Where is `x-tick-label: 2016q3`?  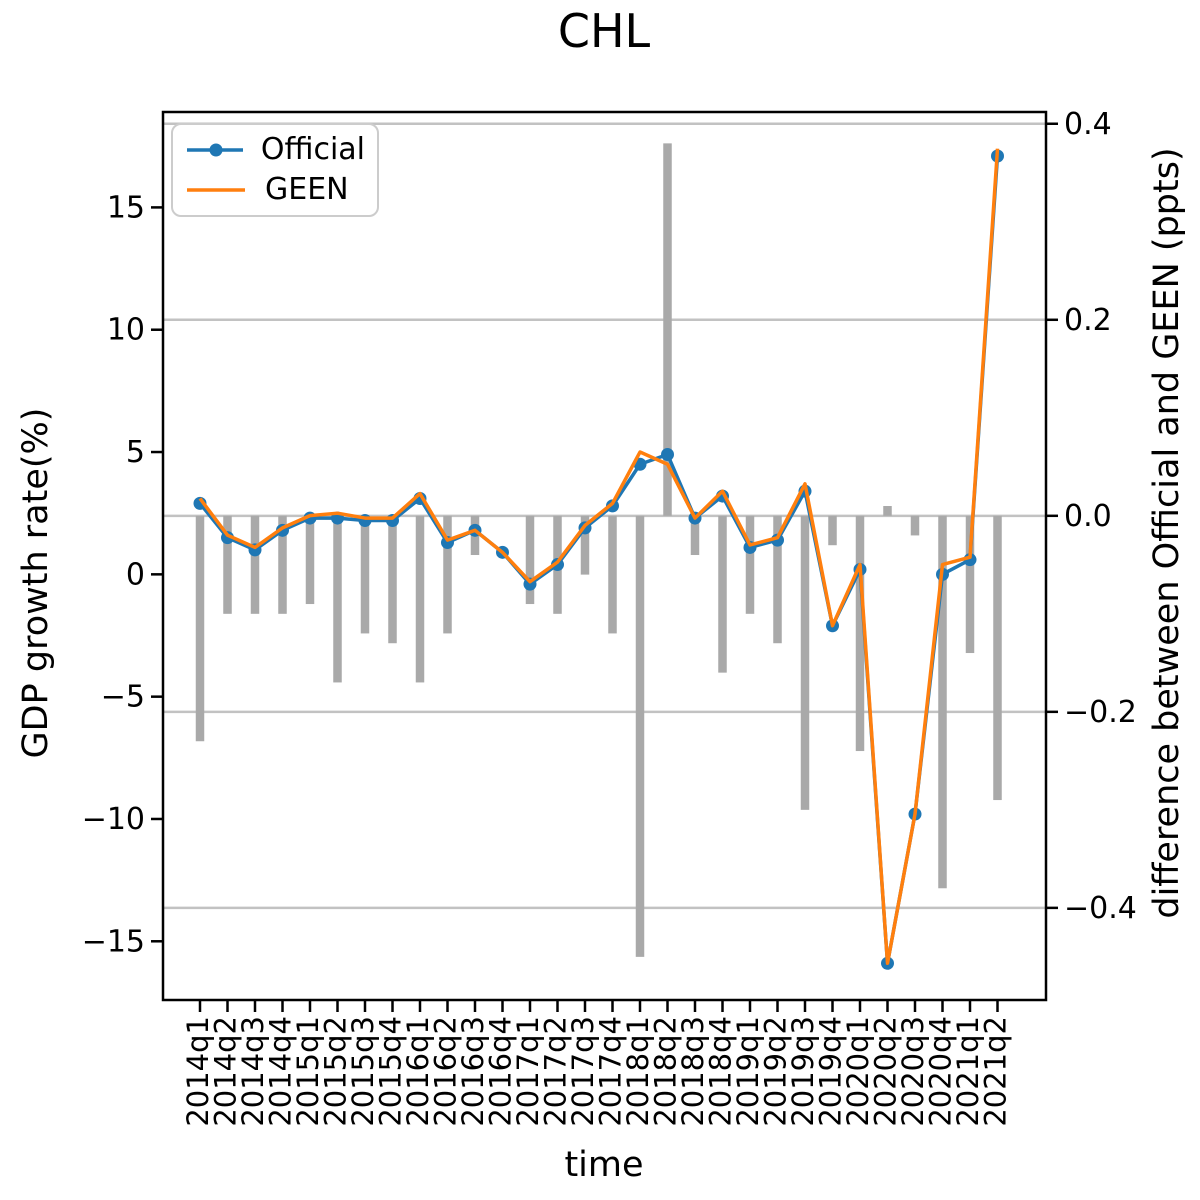
x-tick-label: 2016q3 is located at coordinates (473, 1071).